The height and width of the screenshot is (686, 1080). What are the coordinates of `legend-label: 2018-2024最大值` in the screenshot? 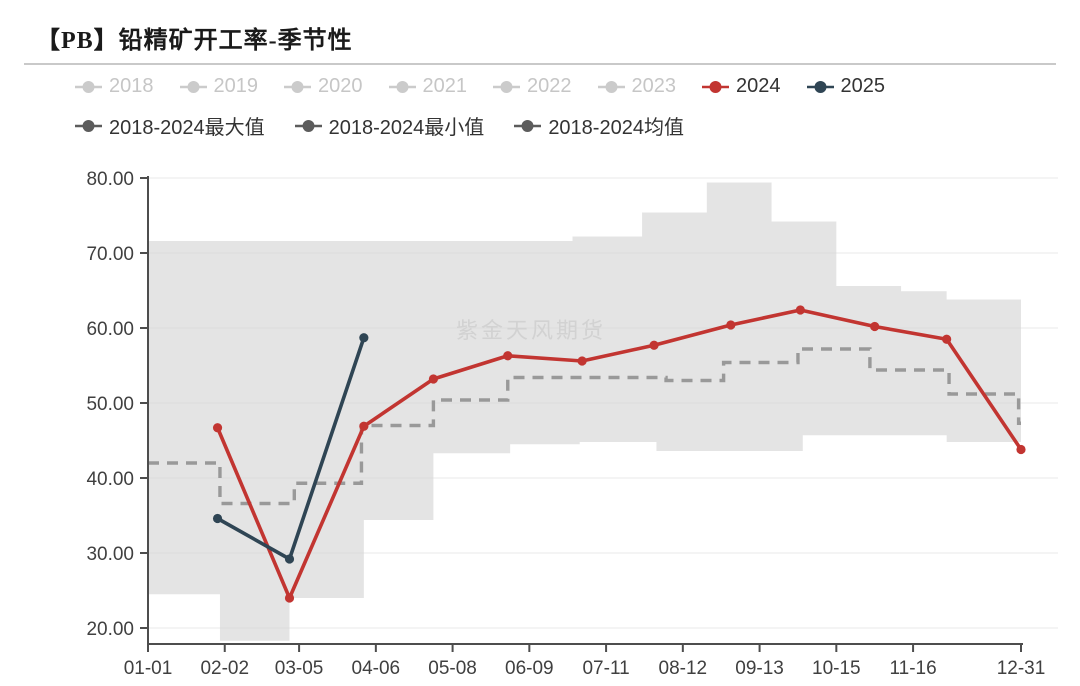 It's located at (187, 128).